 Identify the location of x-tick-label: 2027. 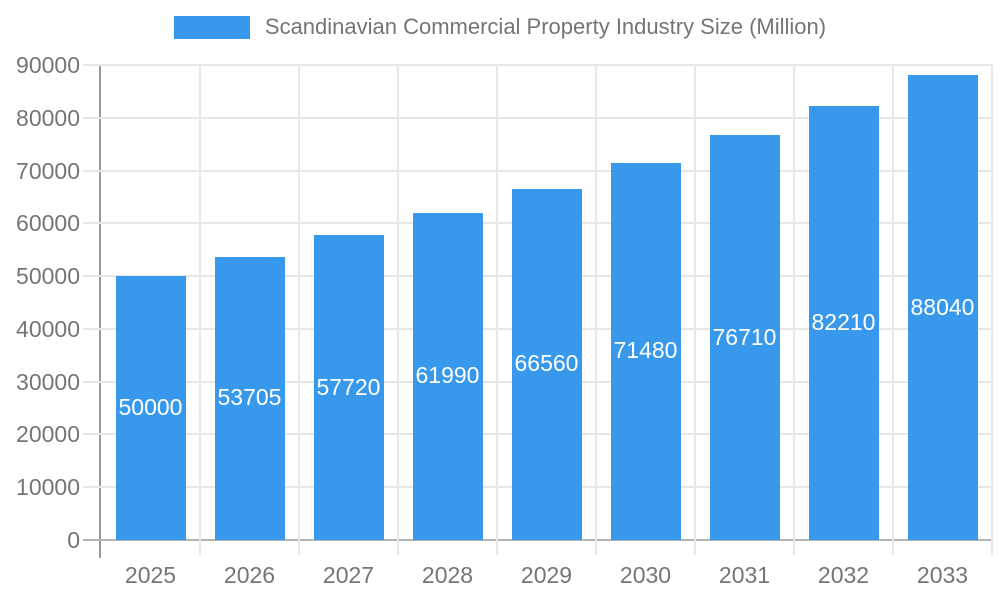
(348, 575).